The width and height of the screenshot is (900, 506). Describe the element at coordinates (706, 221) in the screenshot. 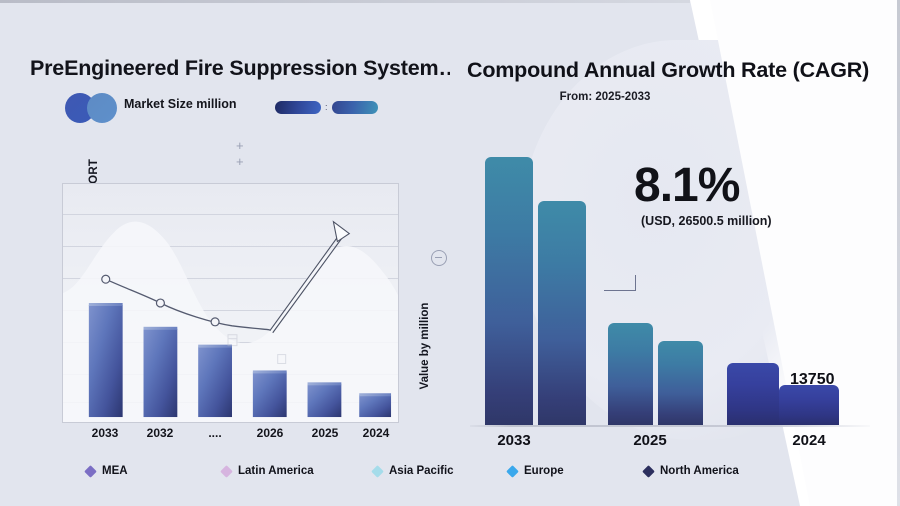

I see `cagr-unit-label: (USD, 26500.5 million)` at that location.